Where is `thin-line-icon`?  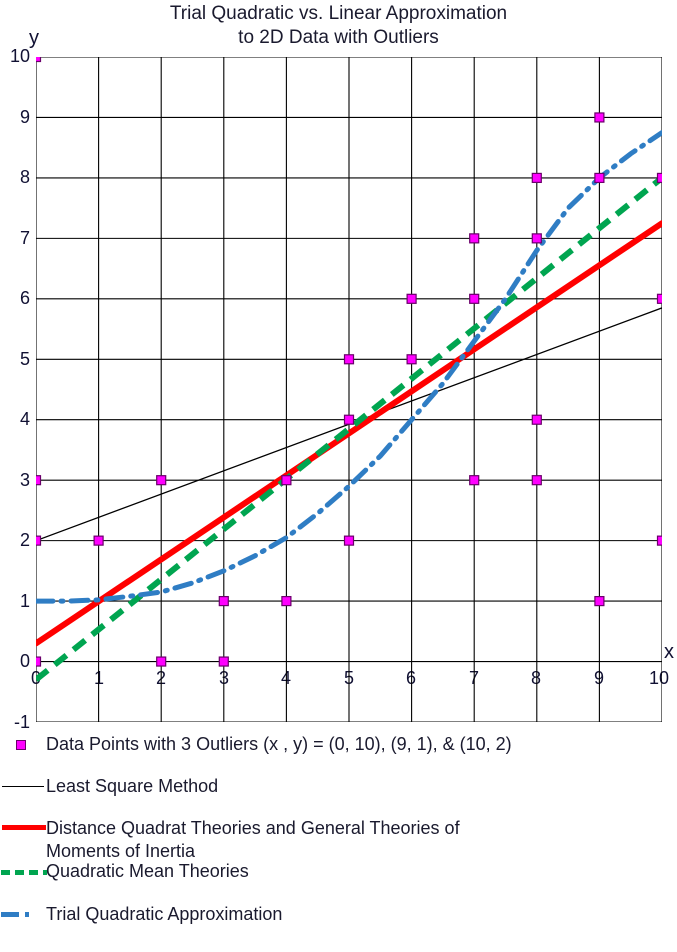 thin-line-icon is located at coordinates (23, 786).